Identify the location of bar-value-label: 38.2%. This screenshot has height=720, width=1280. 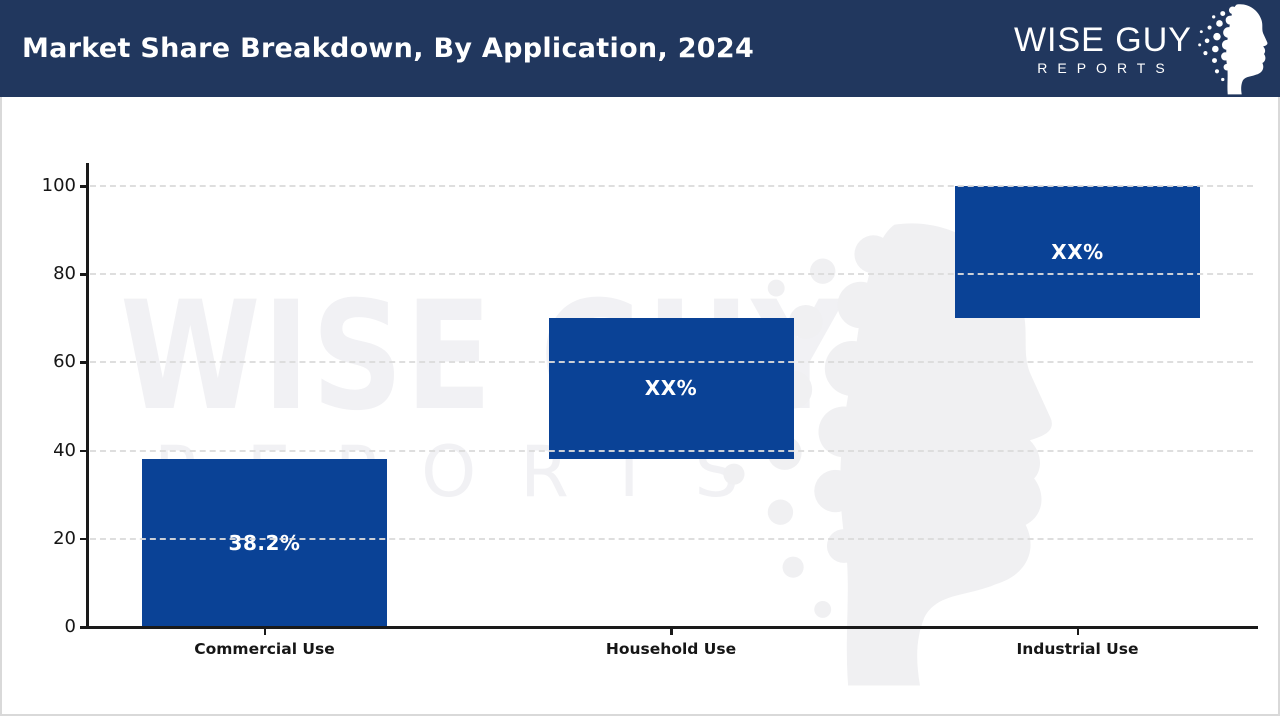
(264, 542).